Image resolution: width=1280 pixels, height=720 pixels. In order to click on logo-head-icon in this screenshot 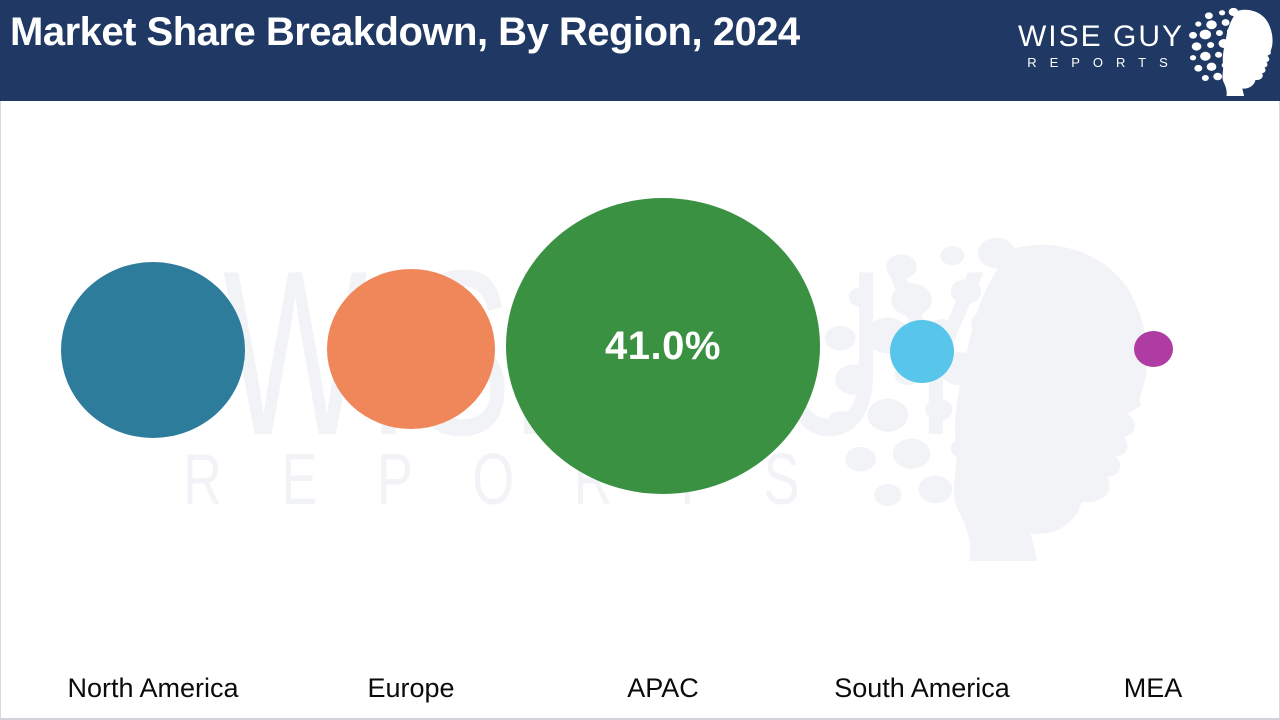, I will do `click(1230, 51)`.